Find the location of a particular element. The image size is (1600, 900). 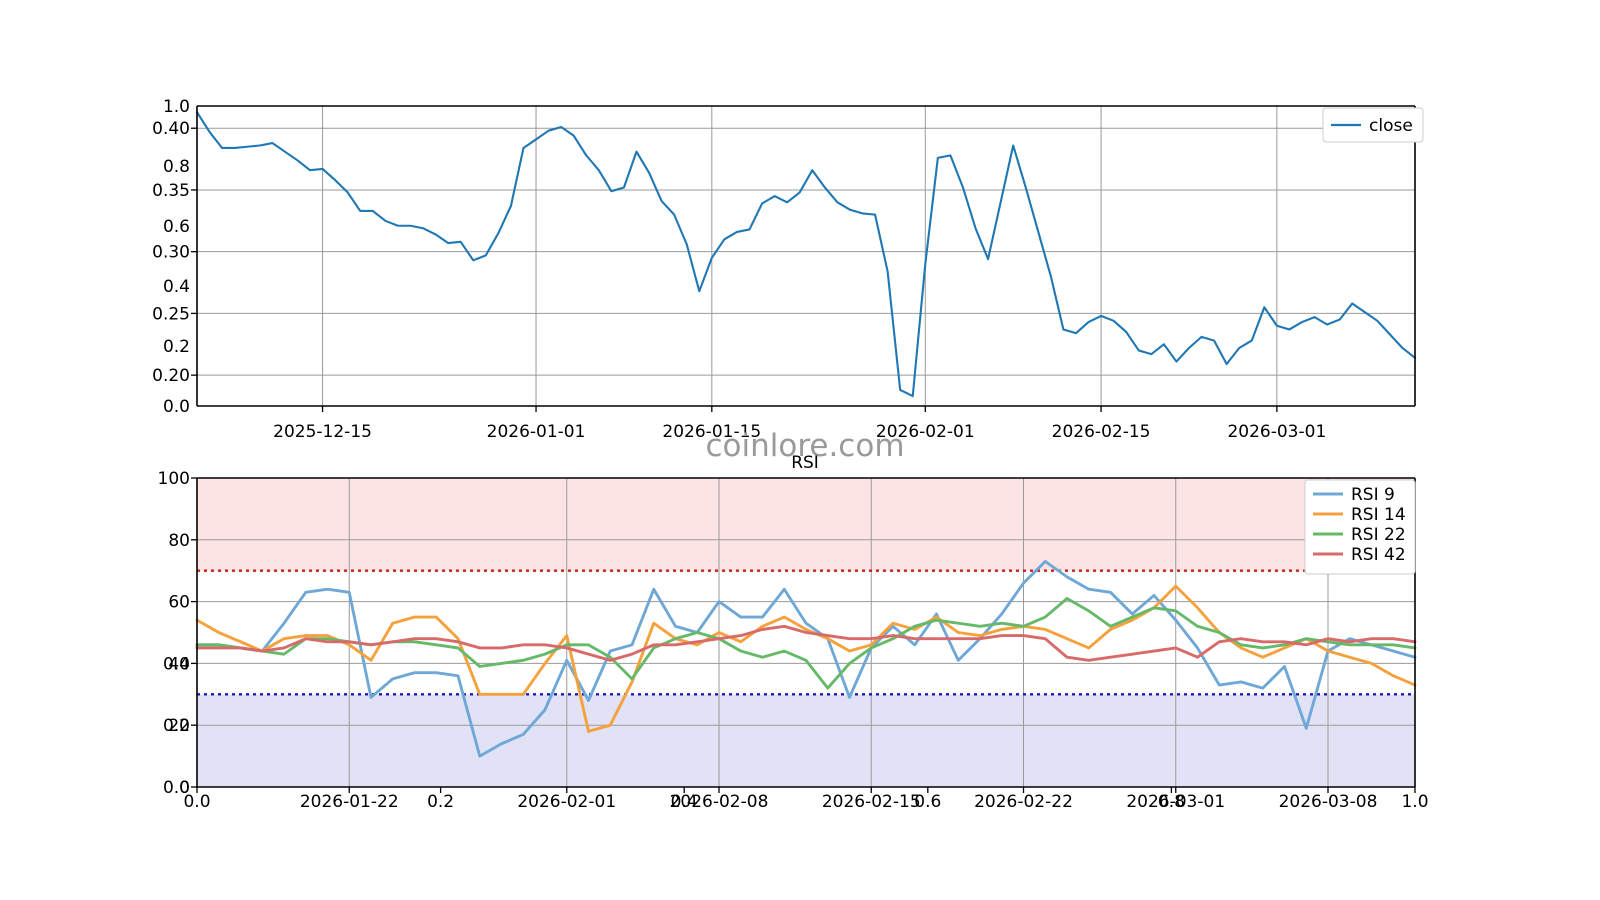

rsi-y-tick: 40 is located at coordinates (179, 664).